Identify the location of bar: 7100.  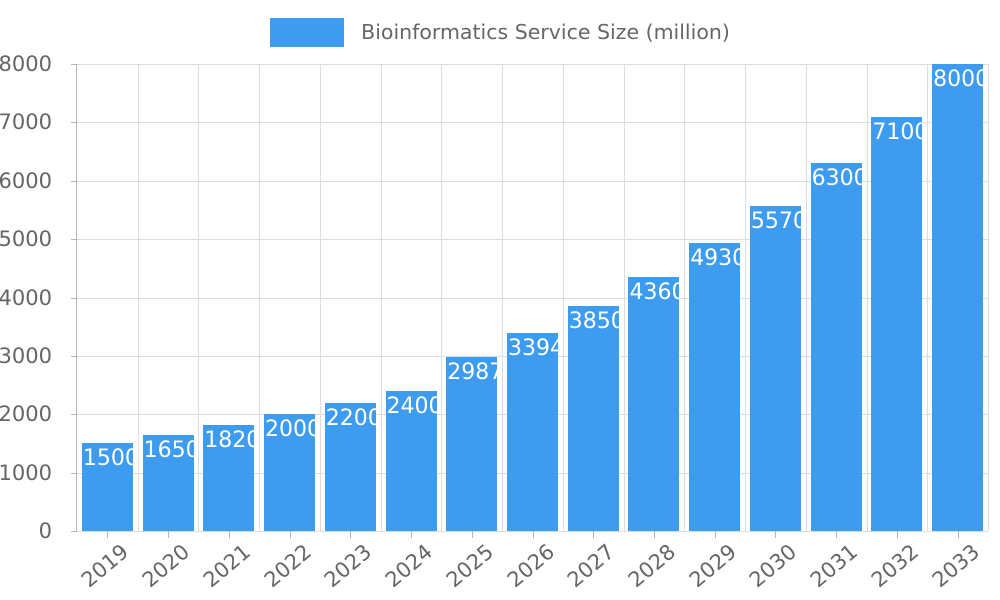
(897, 323).